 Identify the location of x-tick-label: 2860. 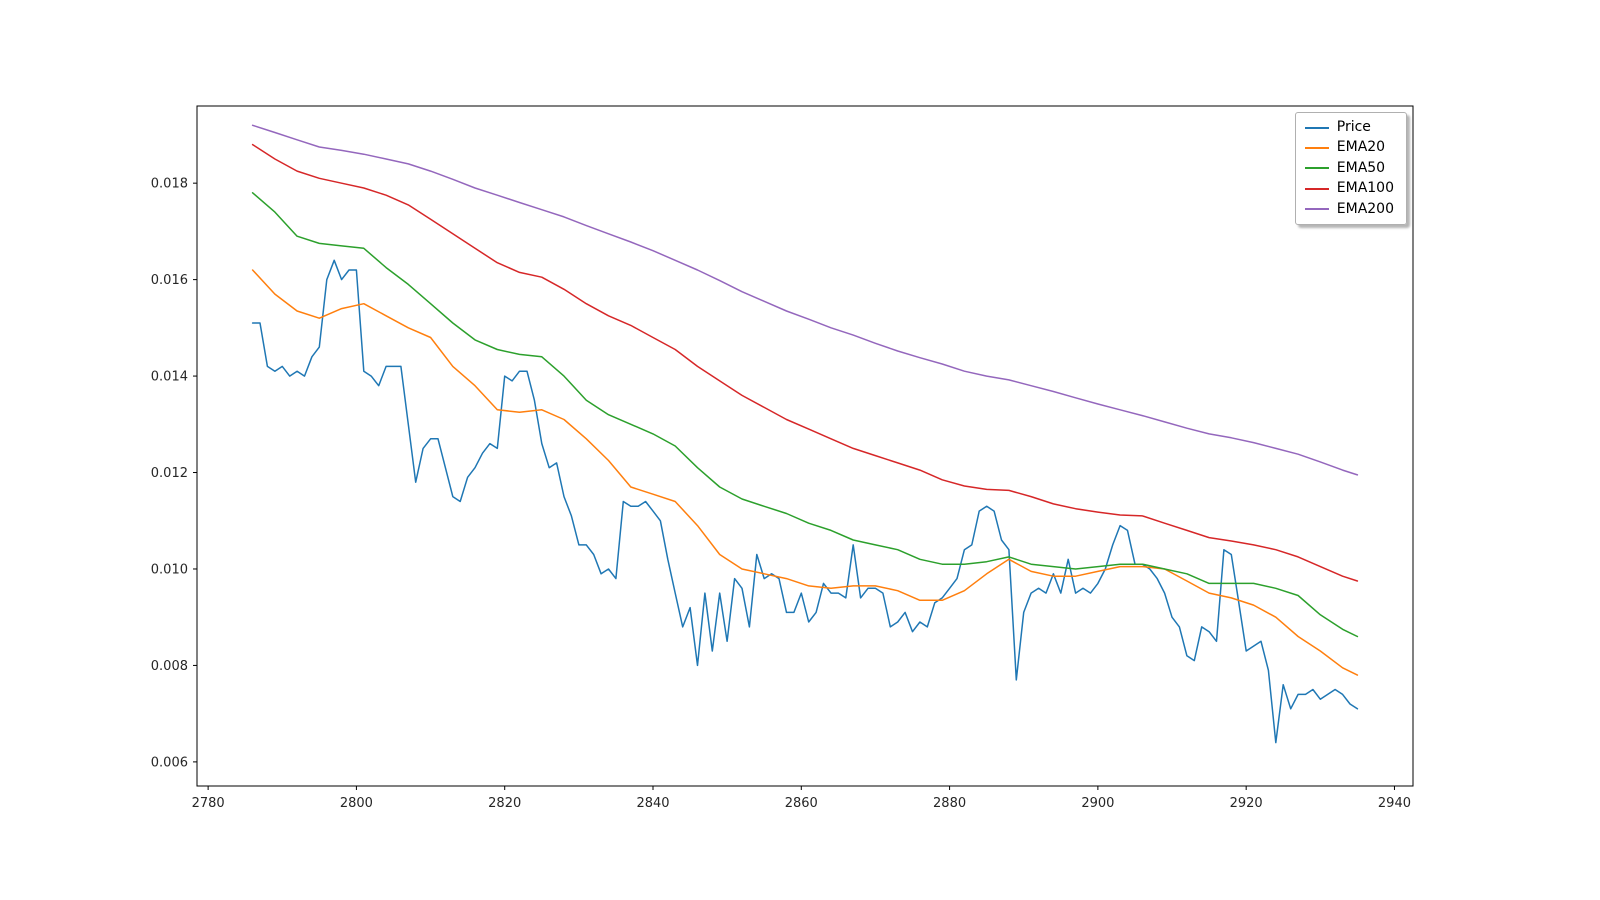
(801, 803).